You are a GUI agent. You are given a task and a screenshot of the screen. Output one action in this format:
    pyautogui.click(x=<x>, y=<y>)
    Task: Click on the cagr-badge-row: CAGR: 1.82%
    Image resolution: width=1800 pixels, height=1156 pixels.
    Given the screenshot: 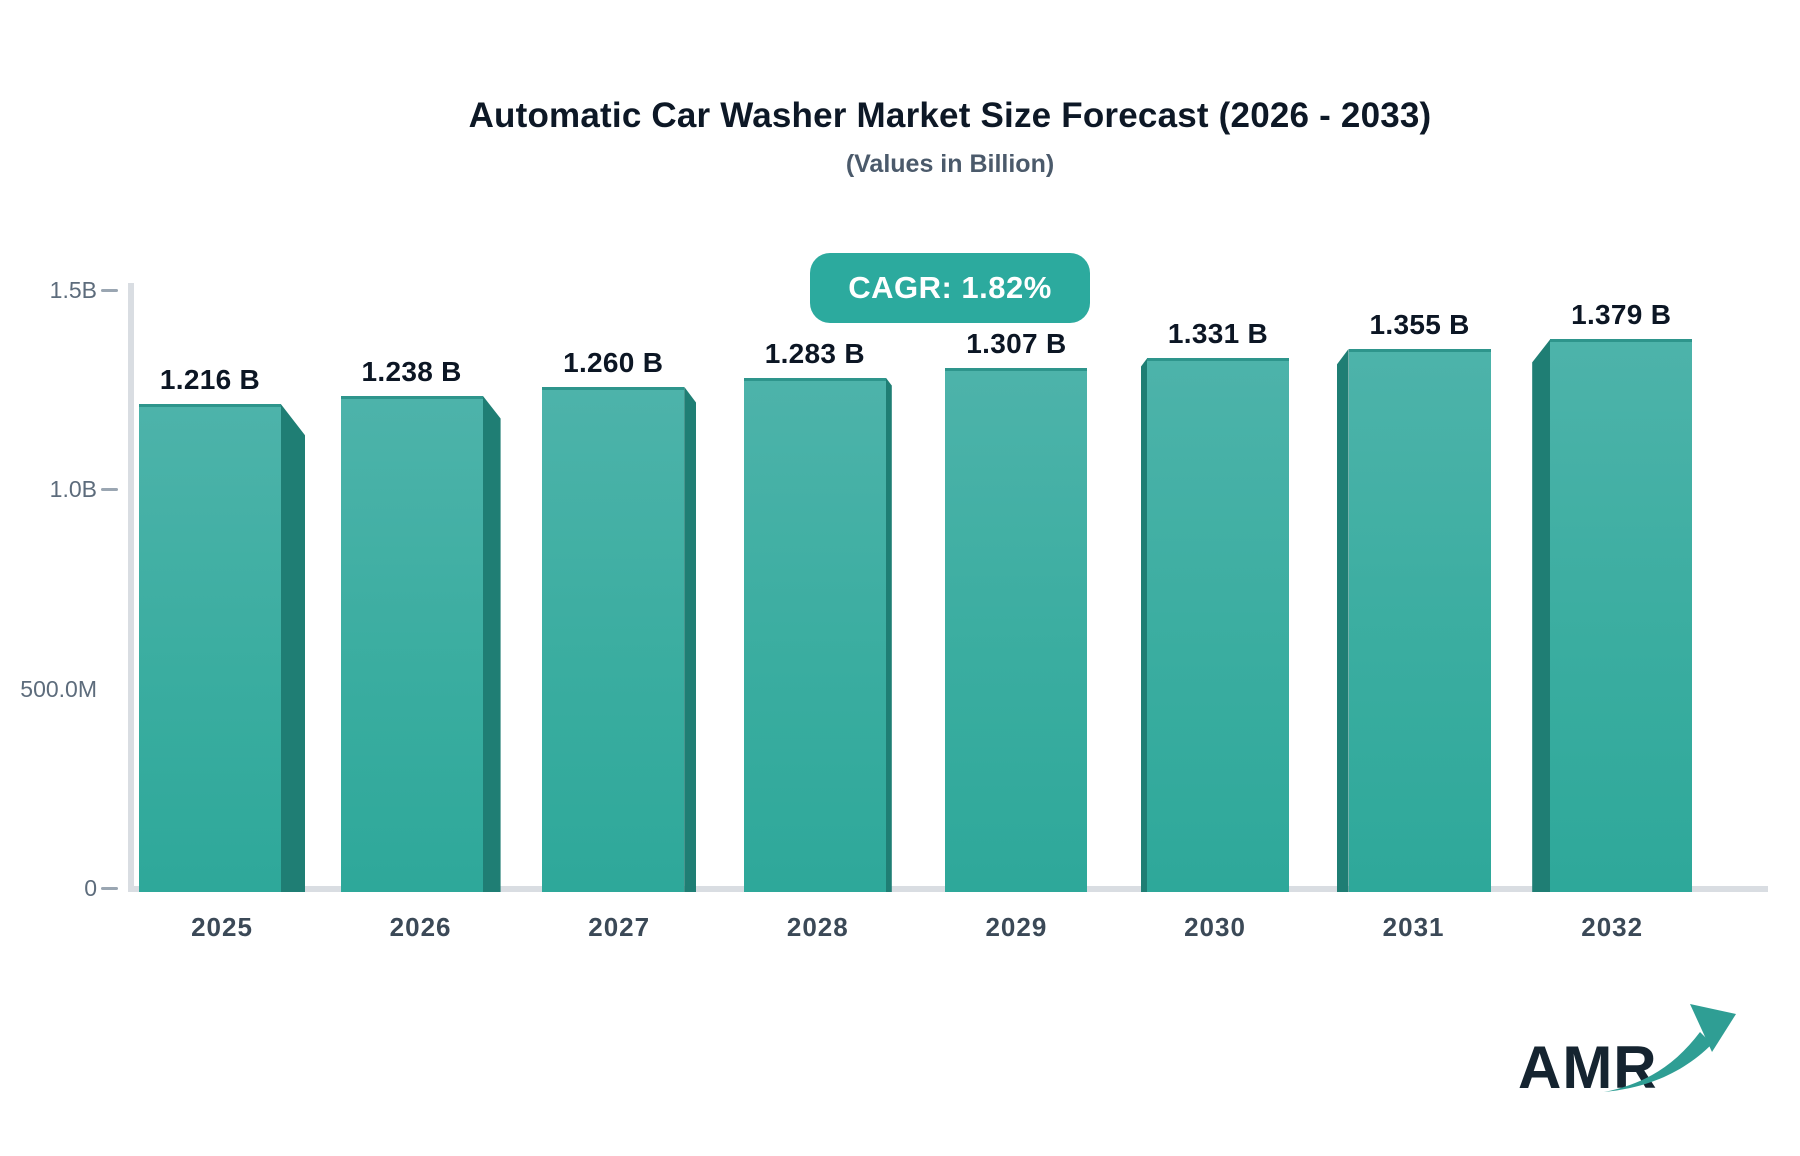 What is the action you would take?
    pyautogui.click(x=950, y=288)
    